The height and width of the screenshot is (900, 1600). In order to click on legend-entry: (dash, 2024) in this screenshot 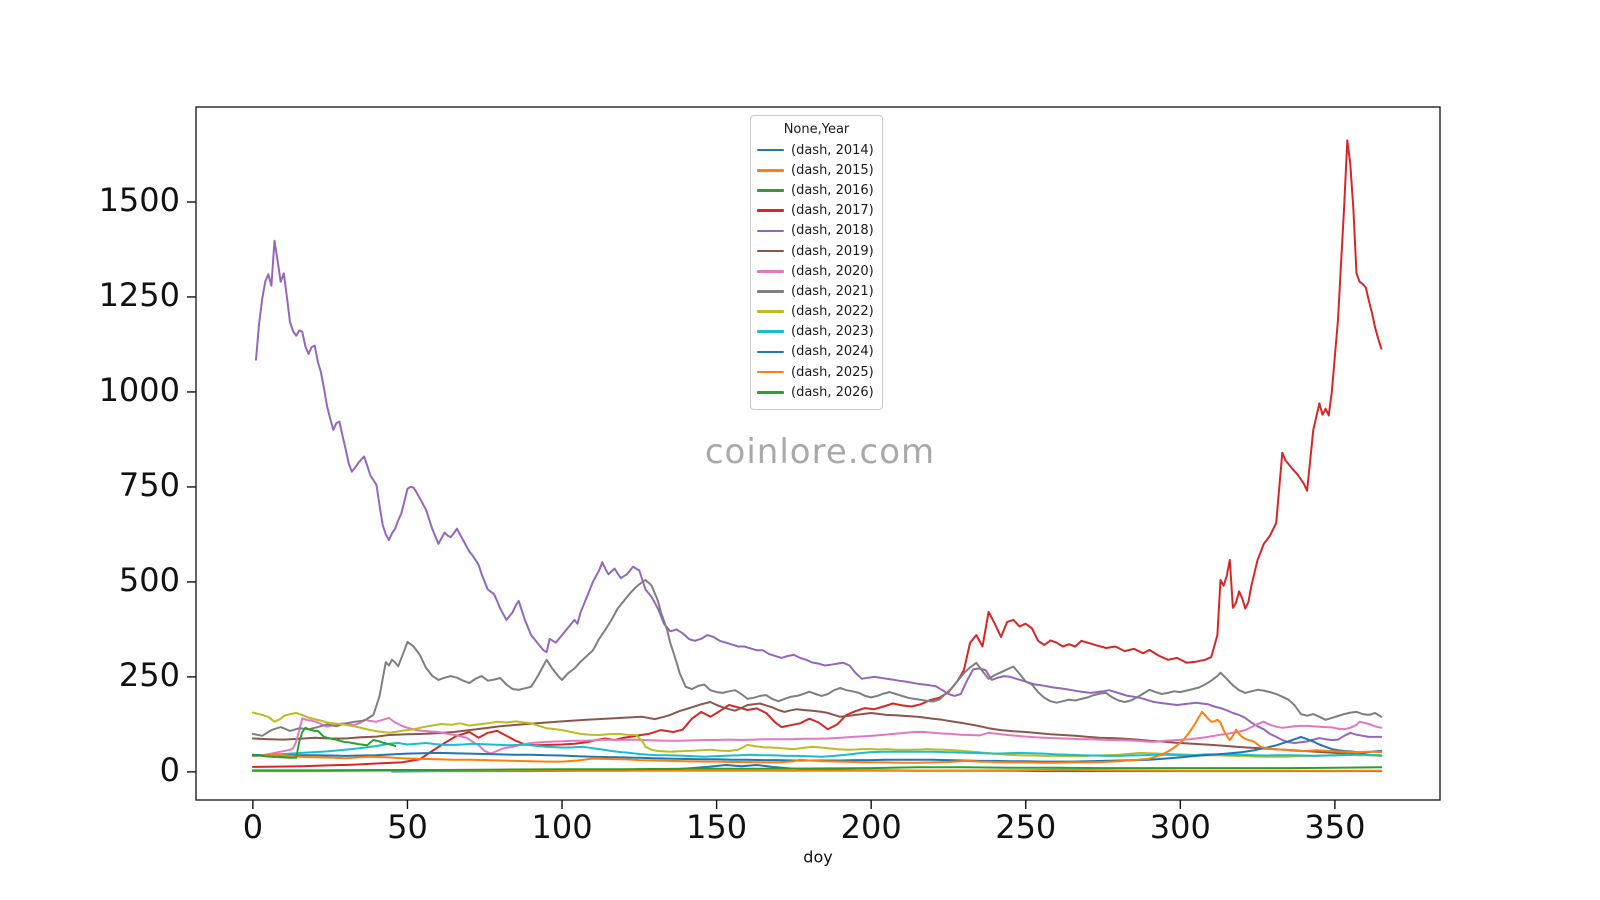, I will do `click(816, 352)`.